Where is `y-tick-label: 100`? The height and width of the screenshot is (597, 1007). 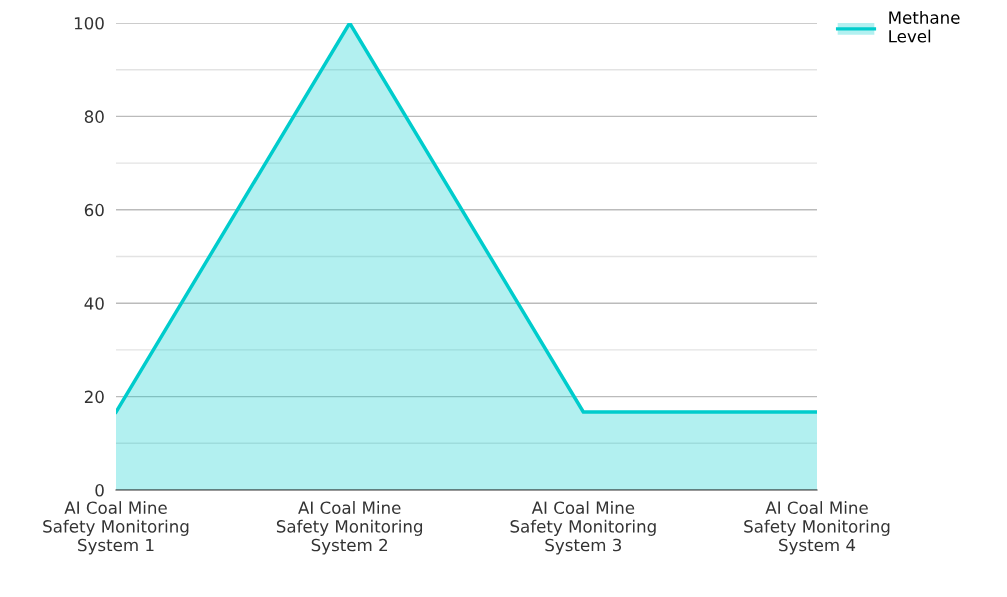
y-tick-label: 100 is located at coordinates (89, 23).